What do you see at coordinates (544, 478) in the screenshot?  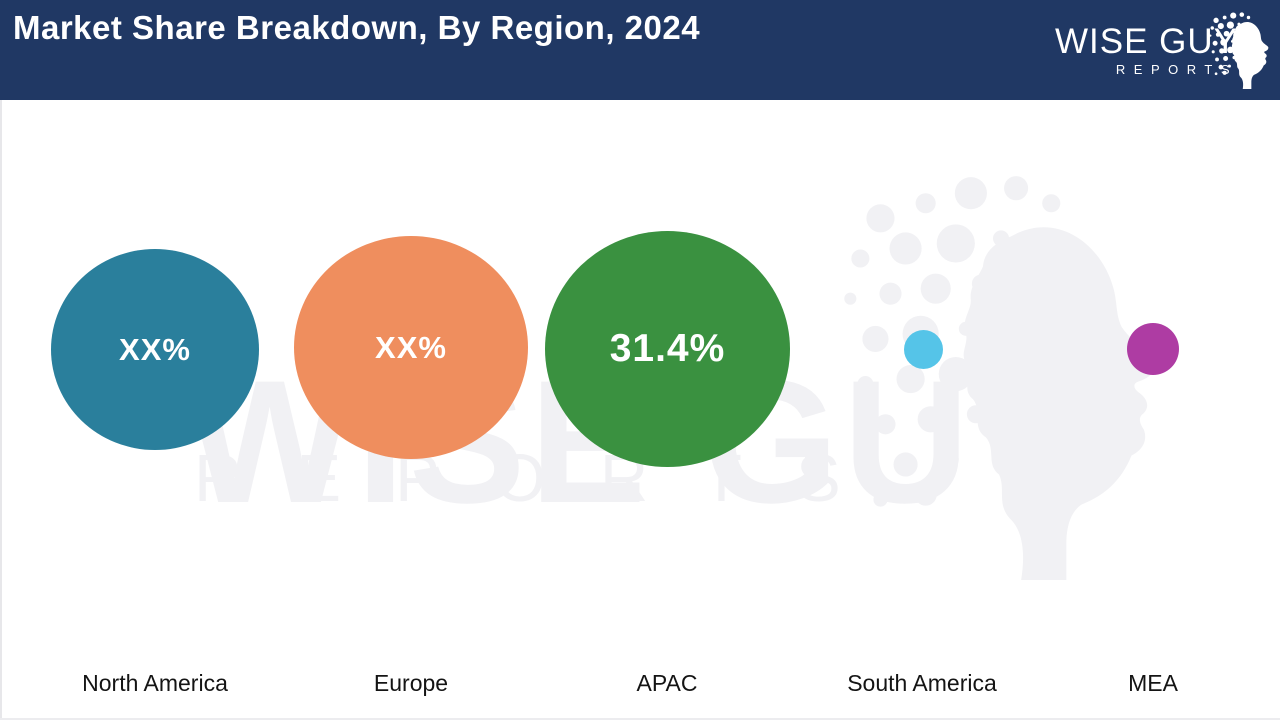 I see `watermark-reports-text: REPORTS` at bounding box center [544, 478].